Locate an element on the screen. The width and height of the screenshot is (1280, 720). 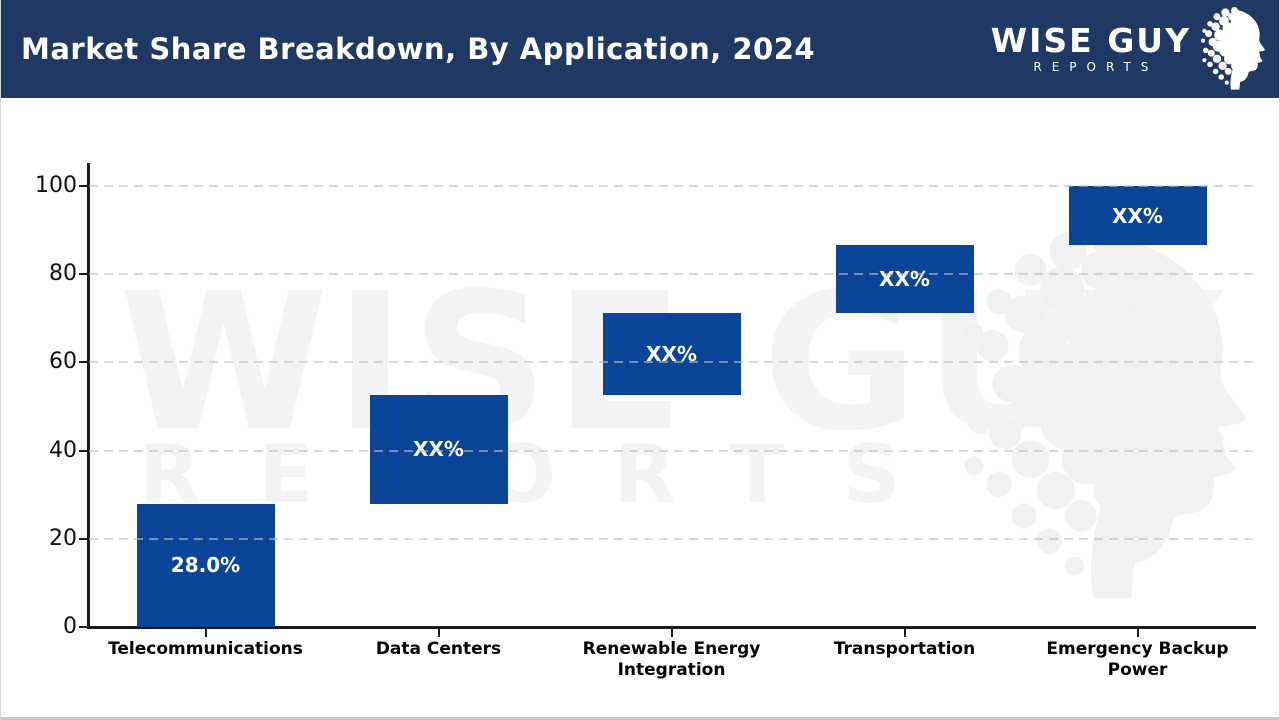
bar-value-label: 28.0% is located at coordinates (205, 565).